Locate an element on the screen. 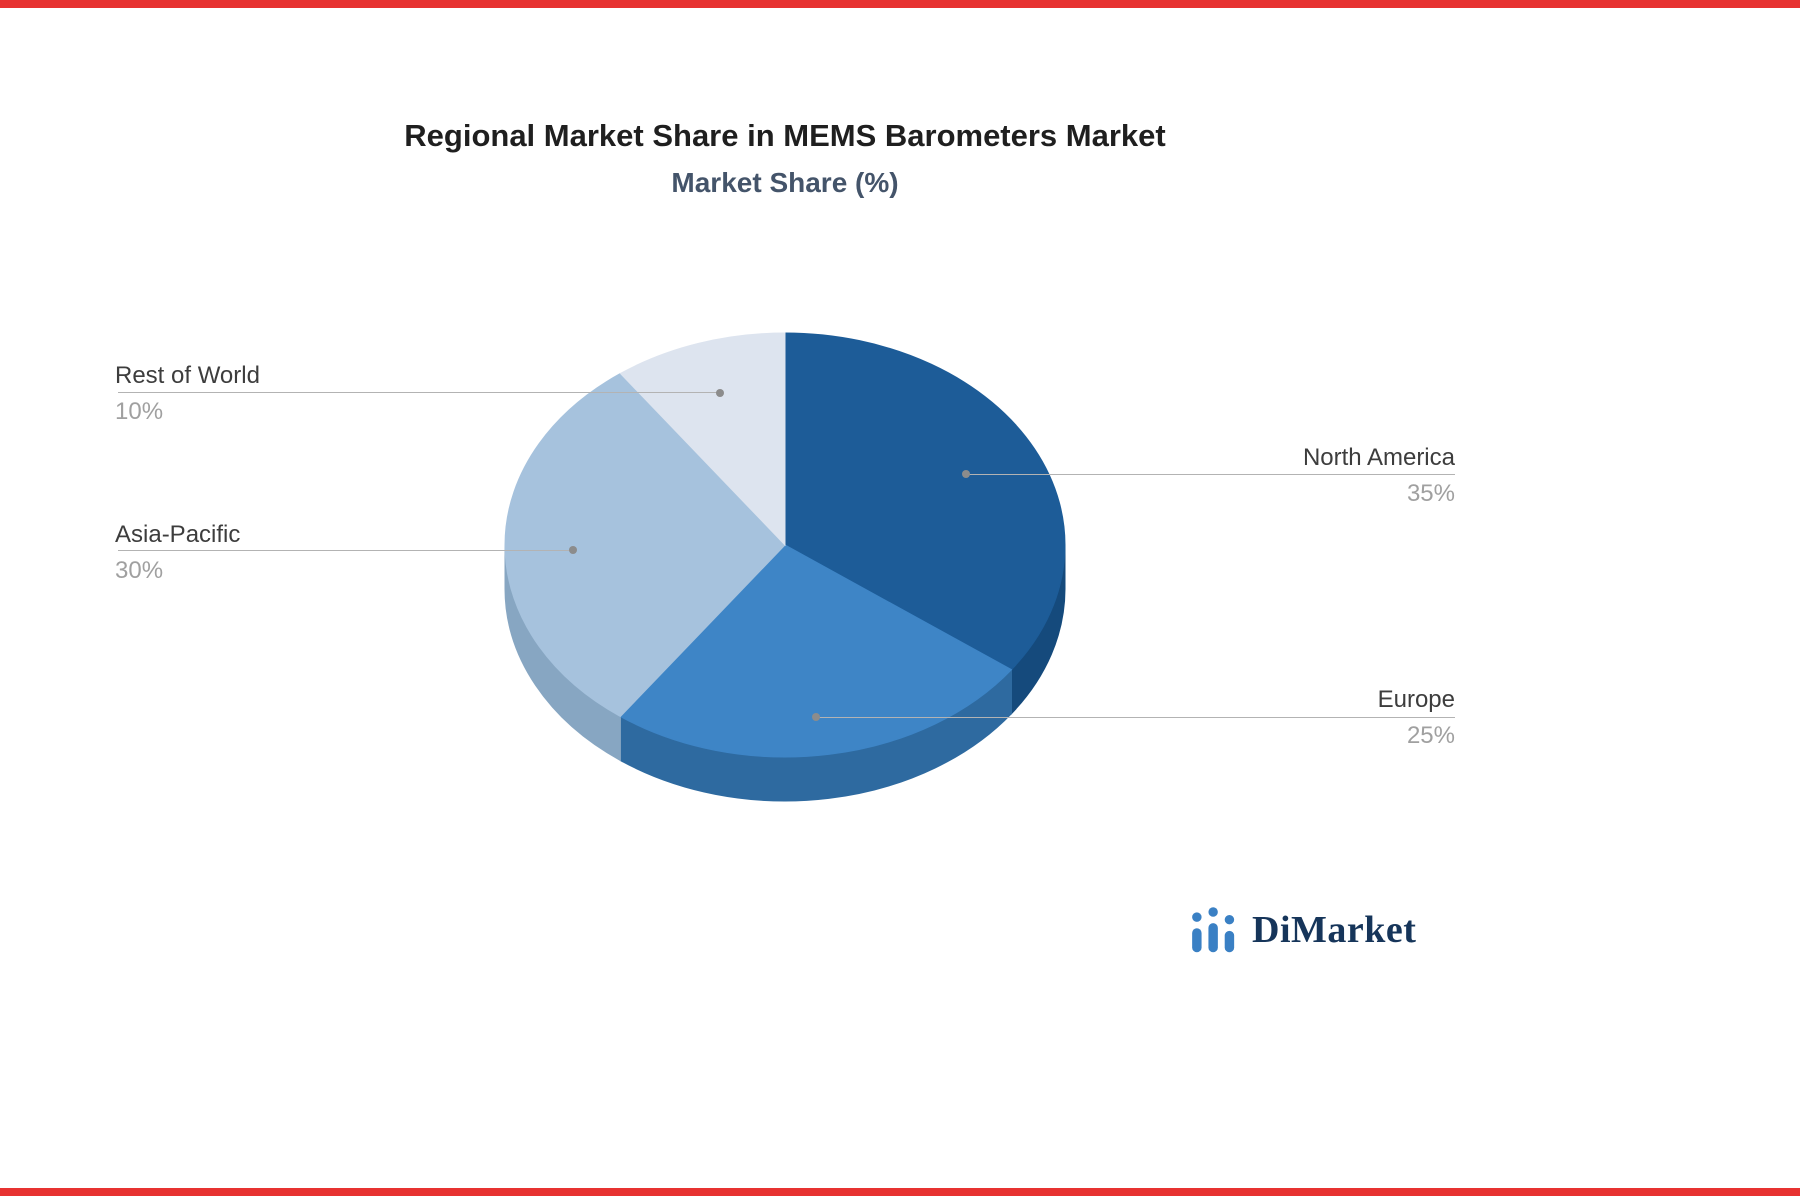  leader-dot-north-america is located at coordinates (966, 474).